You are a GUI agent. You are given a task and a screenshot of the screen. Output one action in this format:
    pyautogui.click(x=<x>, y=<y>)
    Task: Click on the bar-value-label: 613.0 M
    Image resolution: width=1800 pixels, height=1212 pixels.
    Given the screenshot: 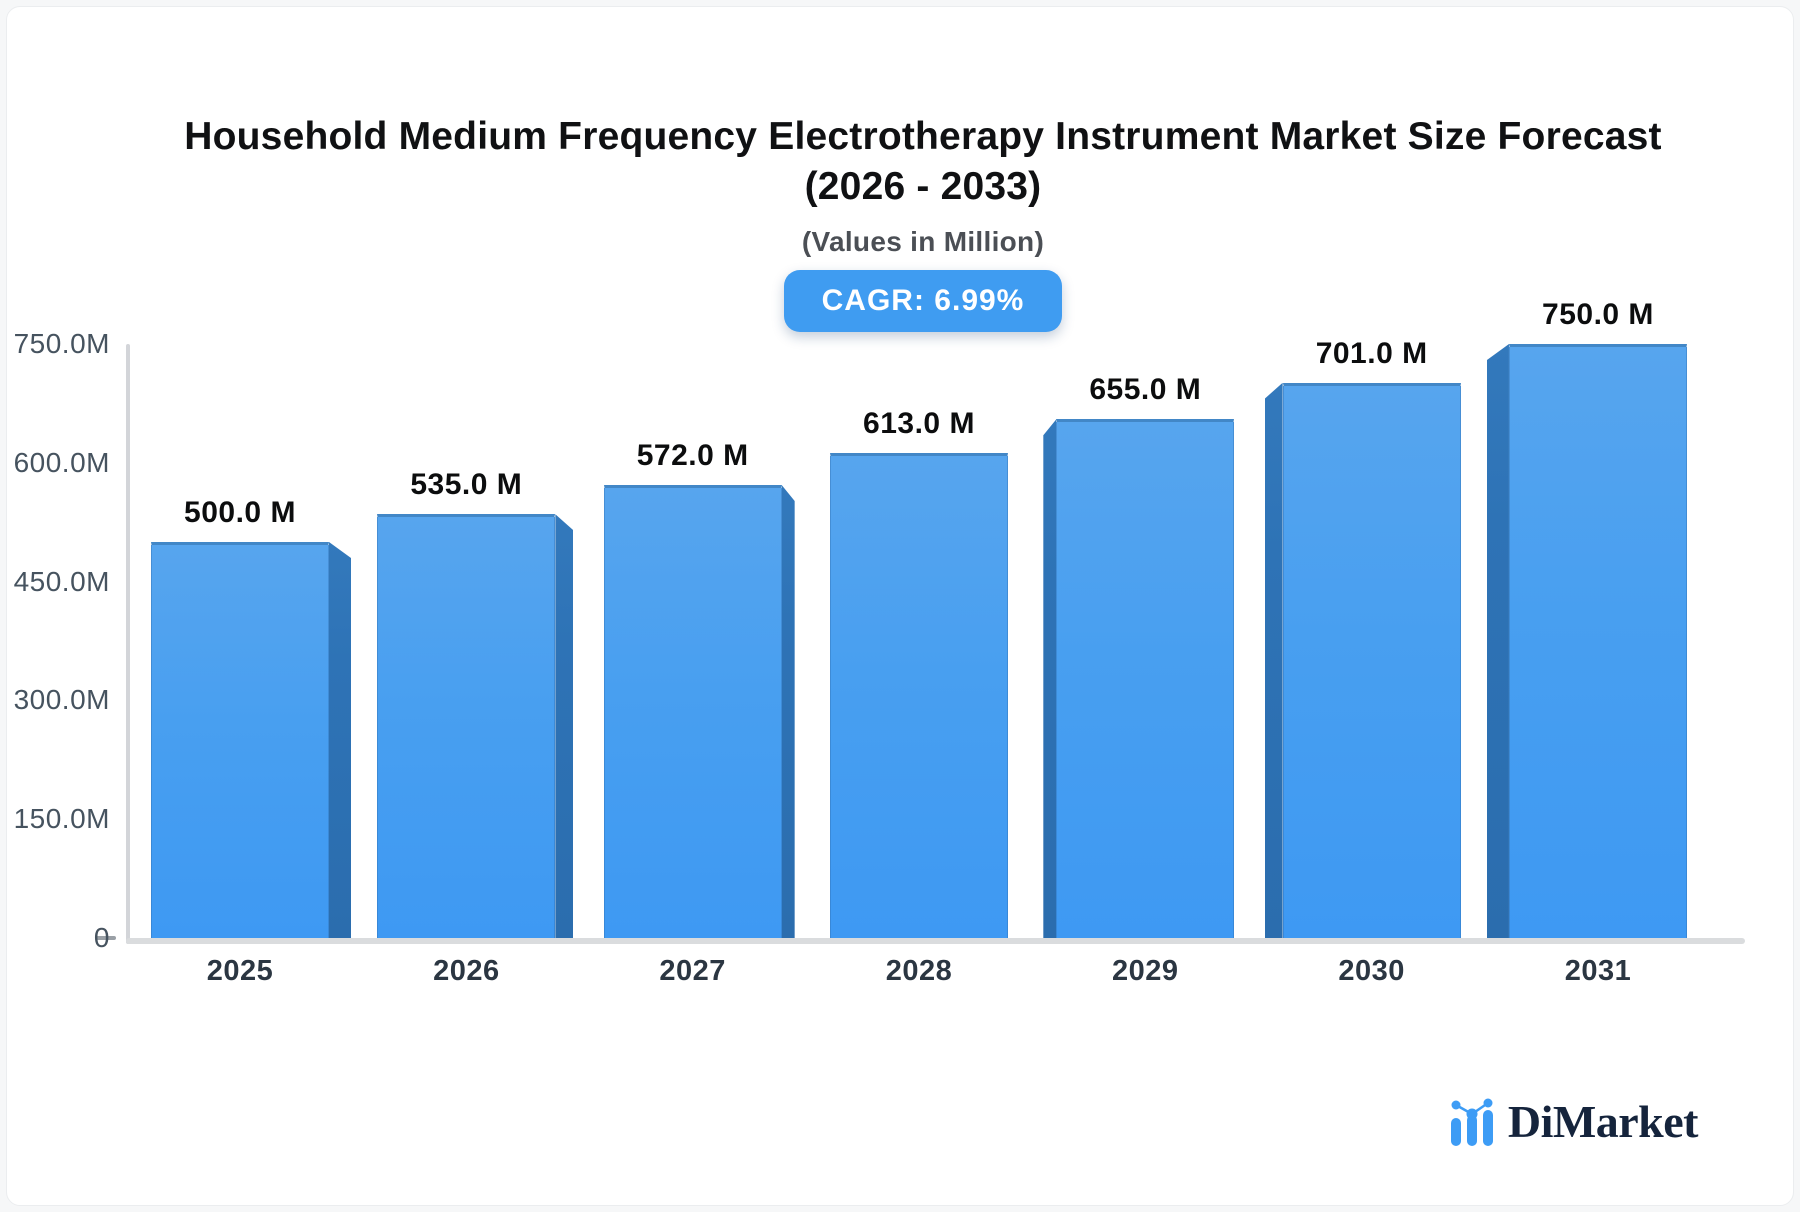 What is the action you would take?
    pyautogui.click(x=919, y=423)
    